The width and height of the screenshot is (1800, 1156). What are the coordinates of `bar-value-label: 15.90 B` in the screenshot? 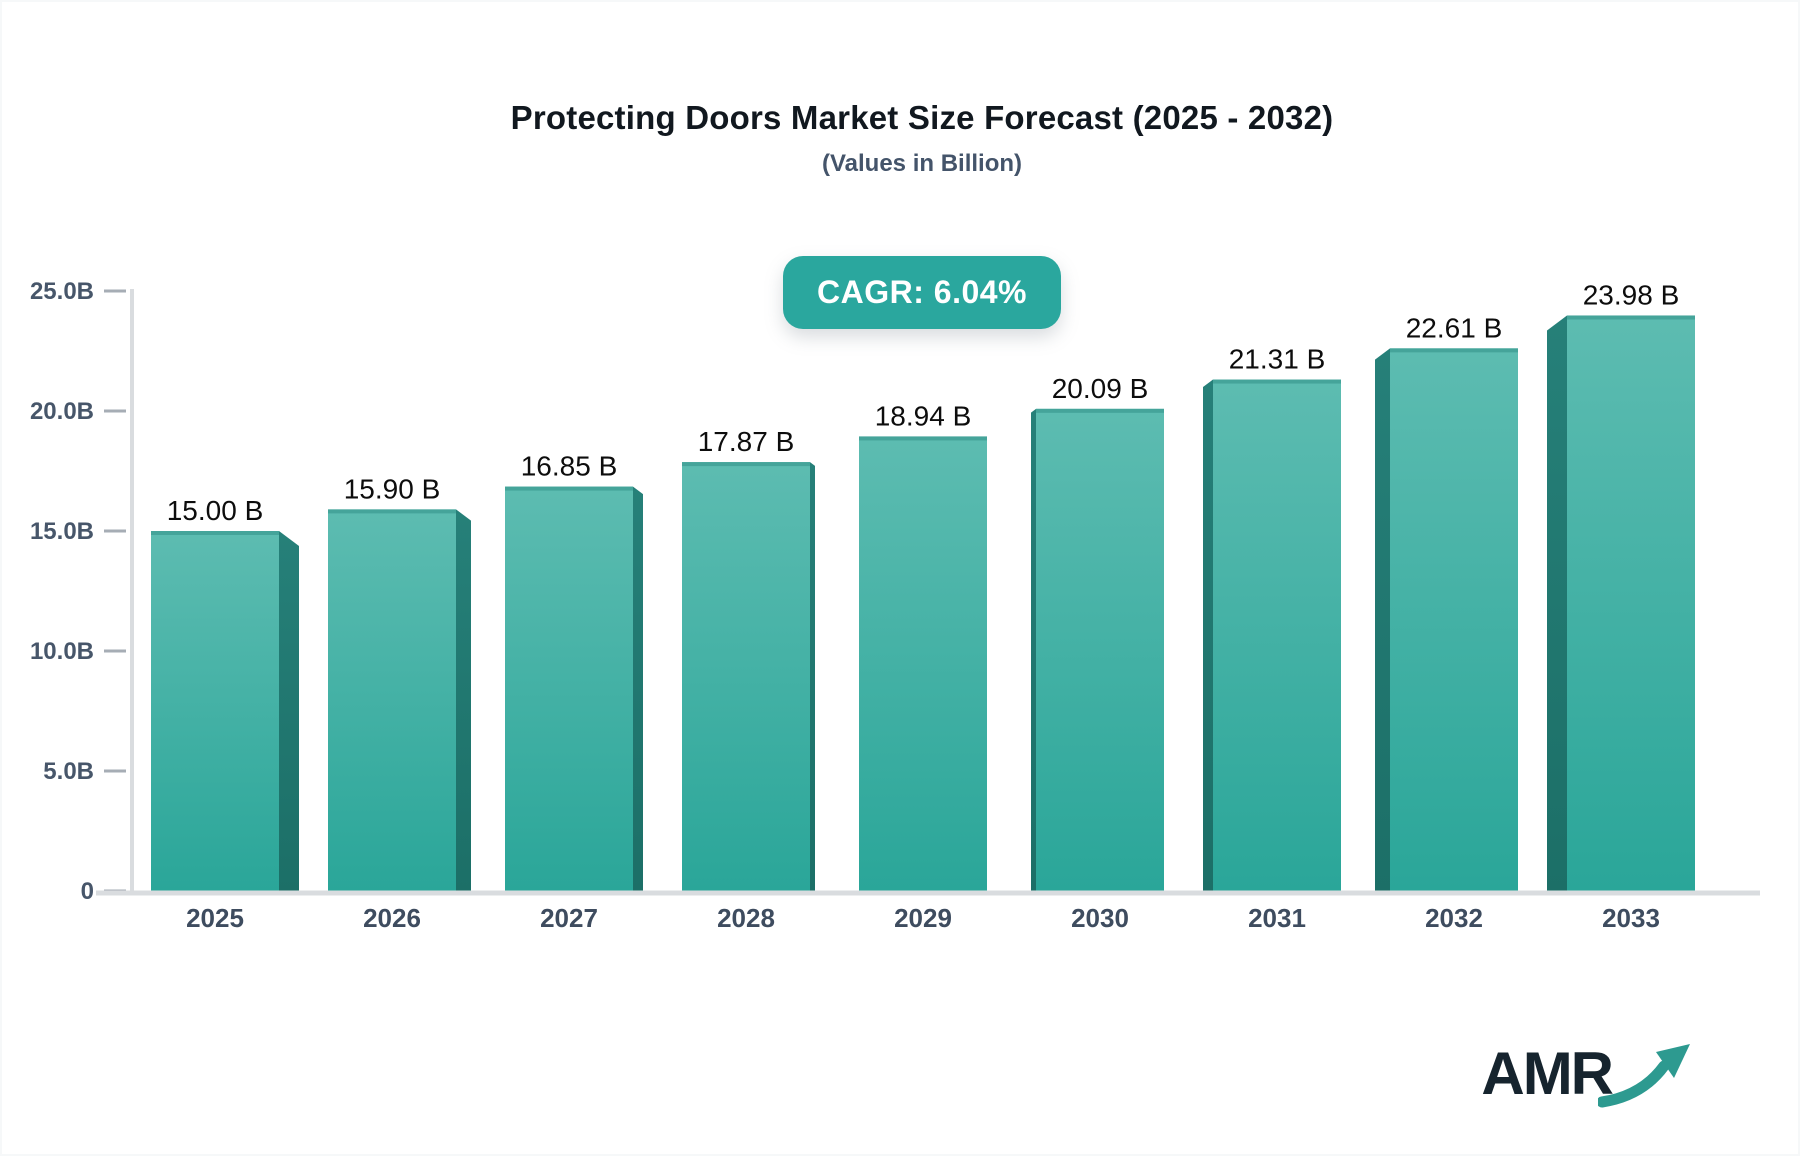 It's located at (392, 488).